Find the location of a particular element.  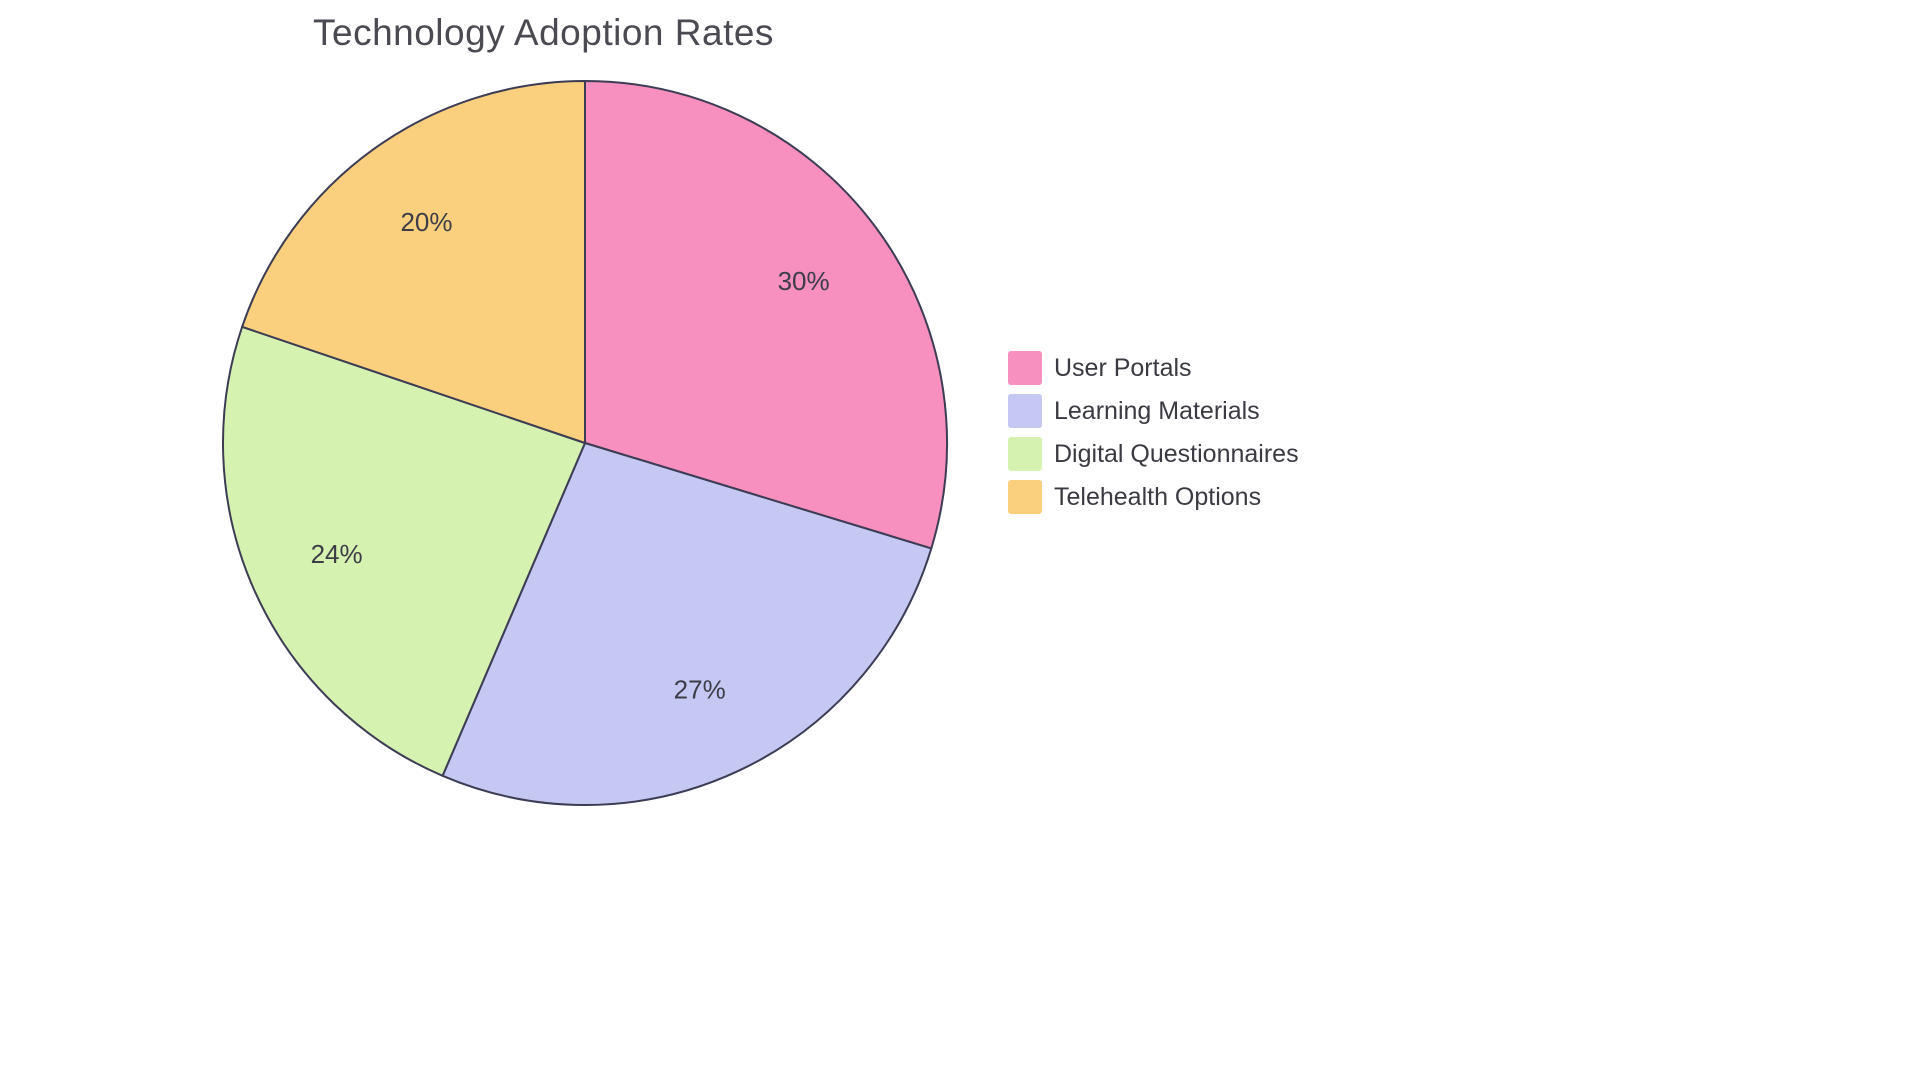

slice-percent-label: 30% is located at coordinates (804, 281).